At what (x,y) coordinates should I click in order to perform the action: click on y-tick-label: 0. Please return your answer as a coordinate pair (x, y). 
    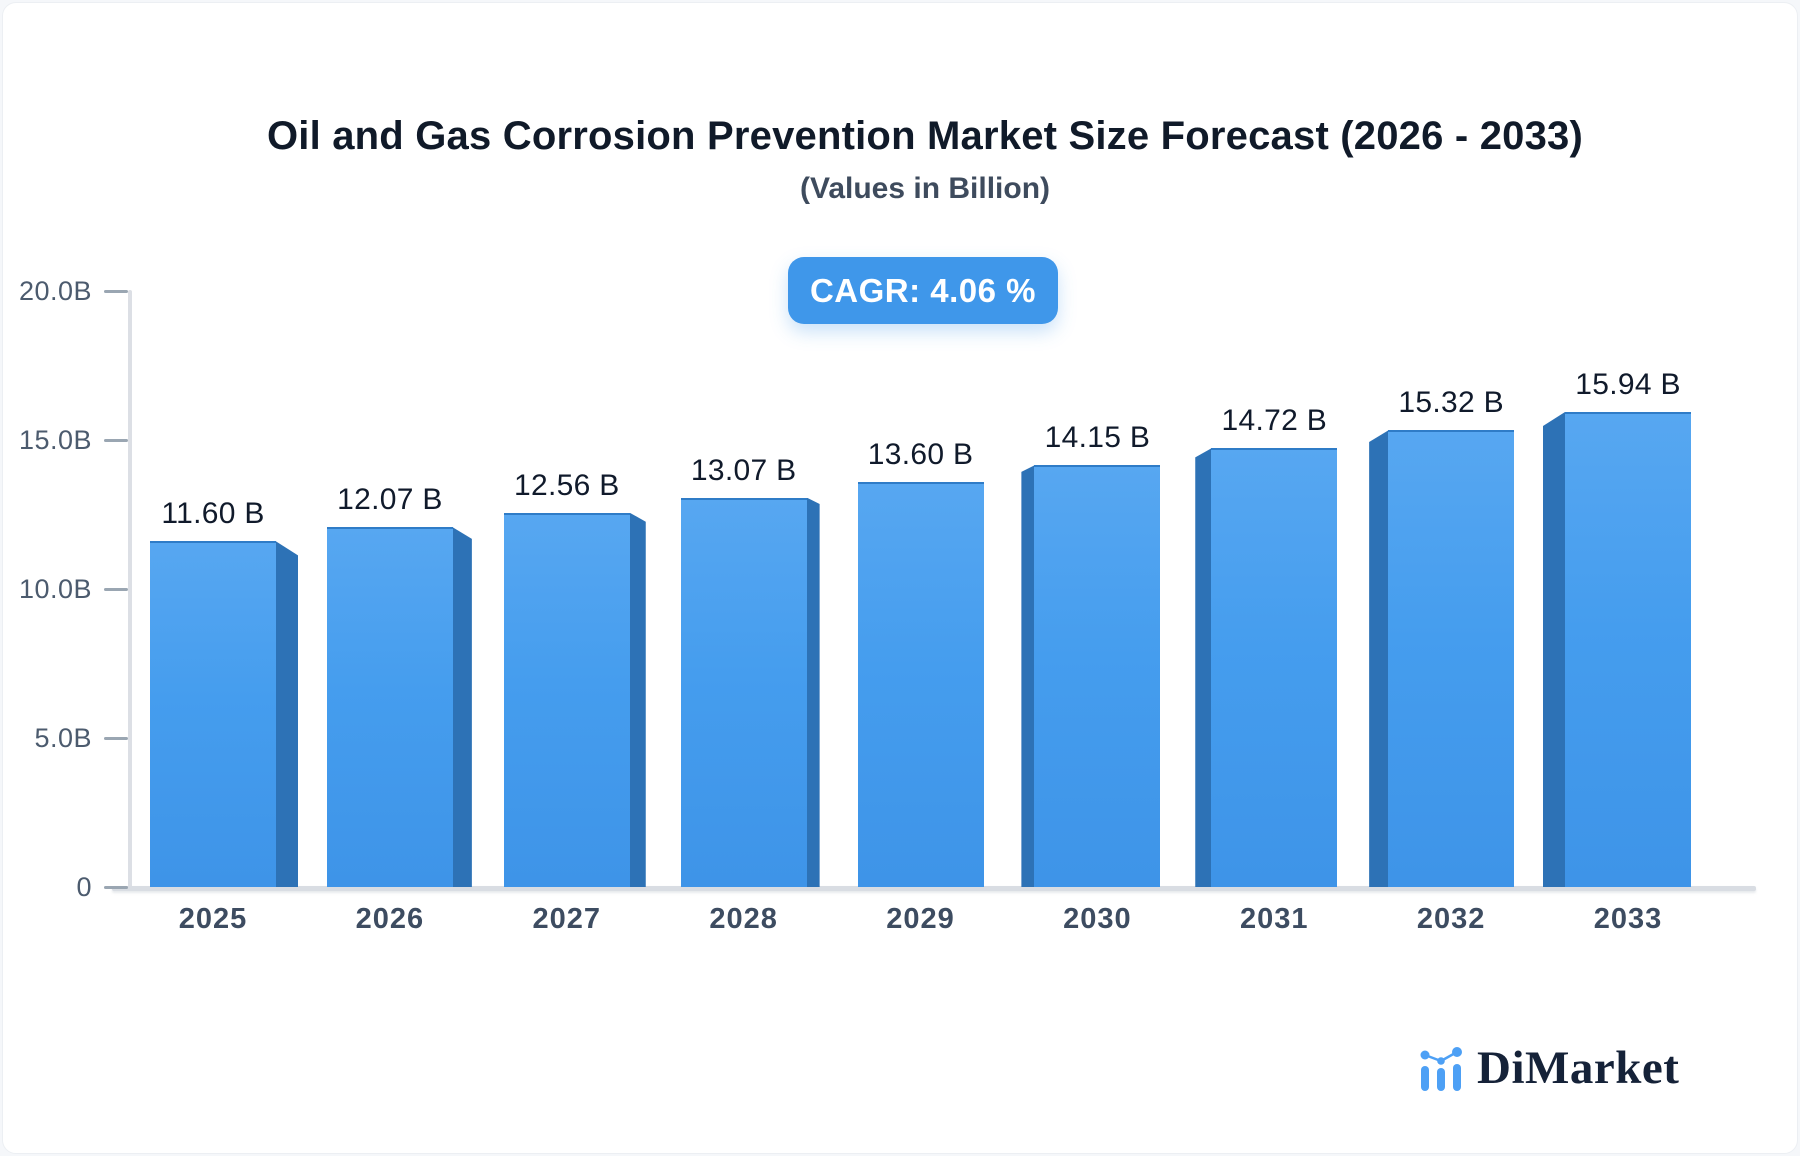
    Looking at the image, I should click on (84, 887).